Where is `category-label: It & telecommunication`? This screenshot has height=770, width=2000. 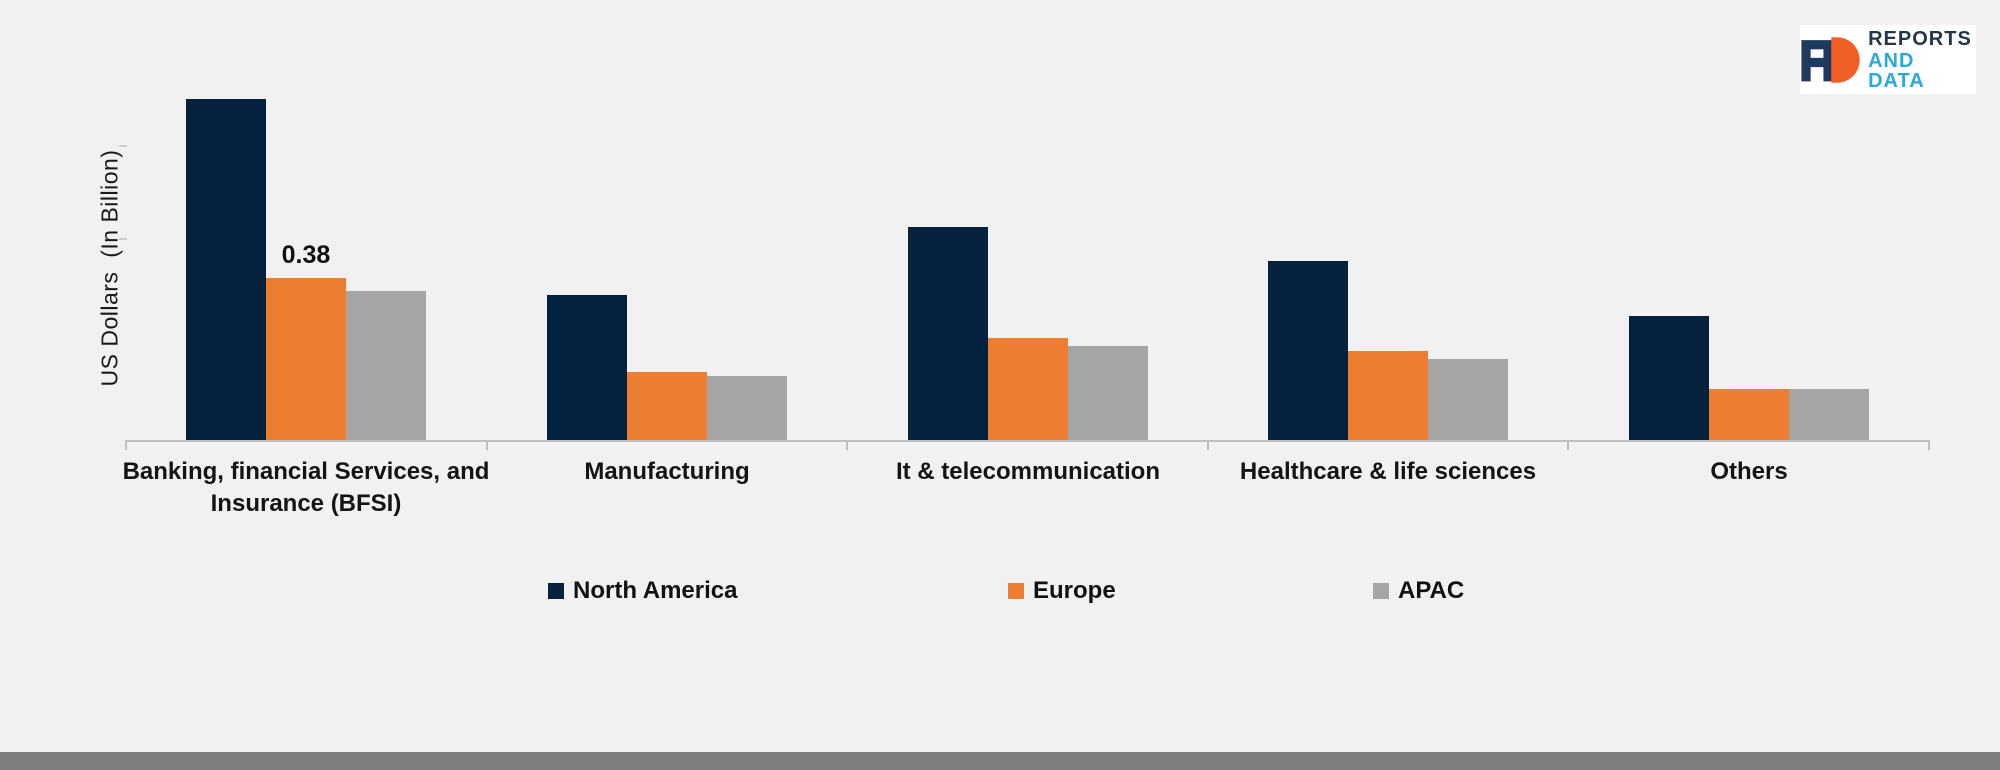
category-label: It & telecommunication is located at coordinates (1028, 471).